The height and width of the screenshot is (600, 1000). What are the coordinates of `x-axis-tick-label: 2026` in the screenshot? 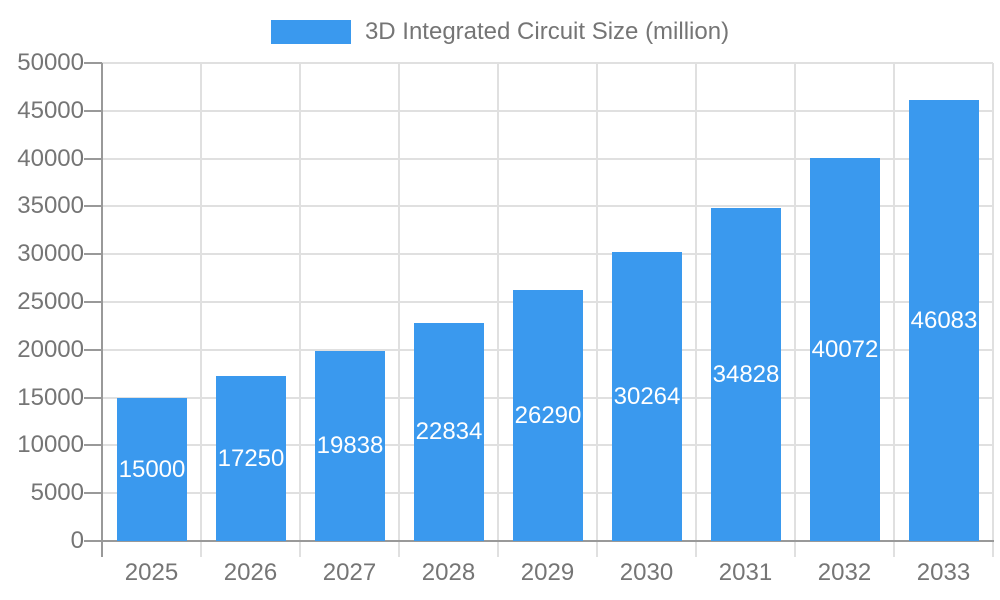 It's located at (250, 572).